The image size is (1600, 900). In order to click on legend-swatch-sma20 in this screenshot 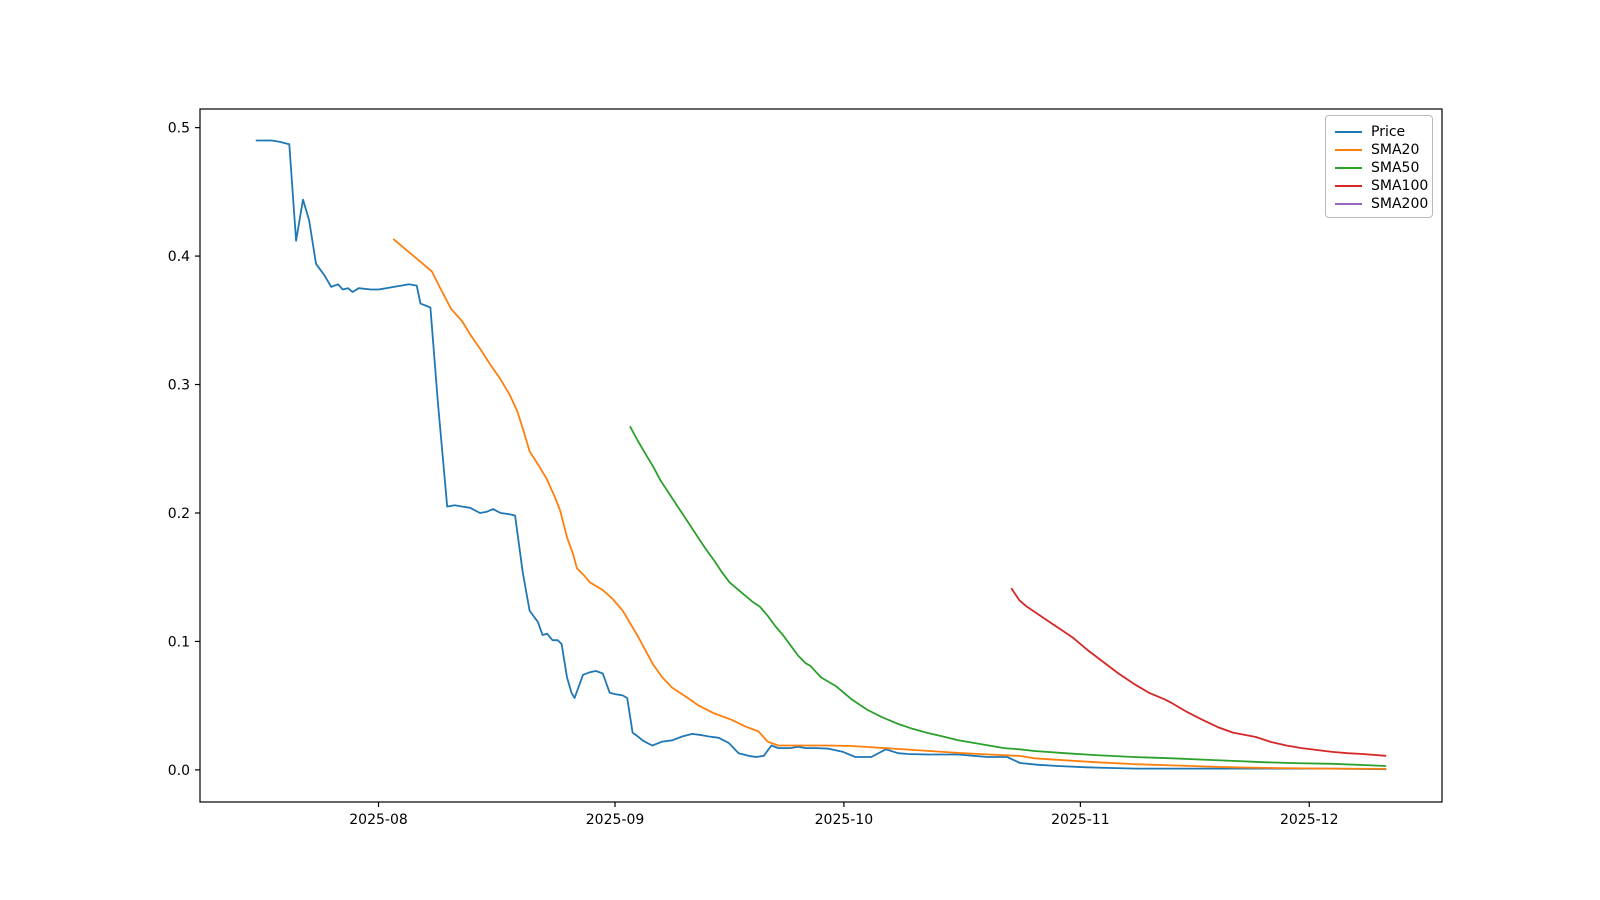, I will do `click(1348, 150)`.